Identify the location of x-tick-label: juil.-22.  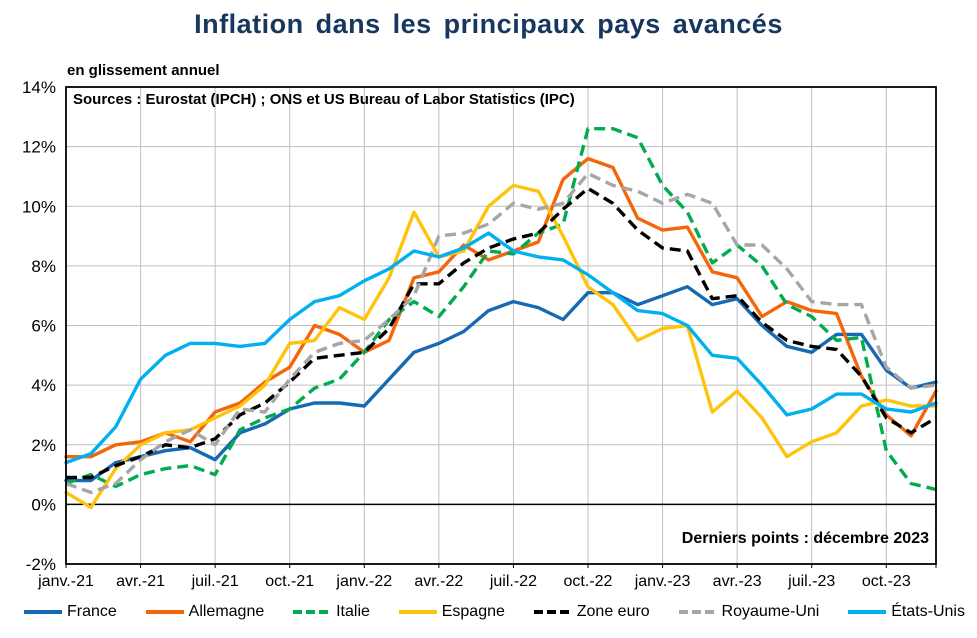
(513, 581).